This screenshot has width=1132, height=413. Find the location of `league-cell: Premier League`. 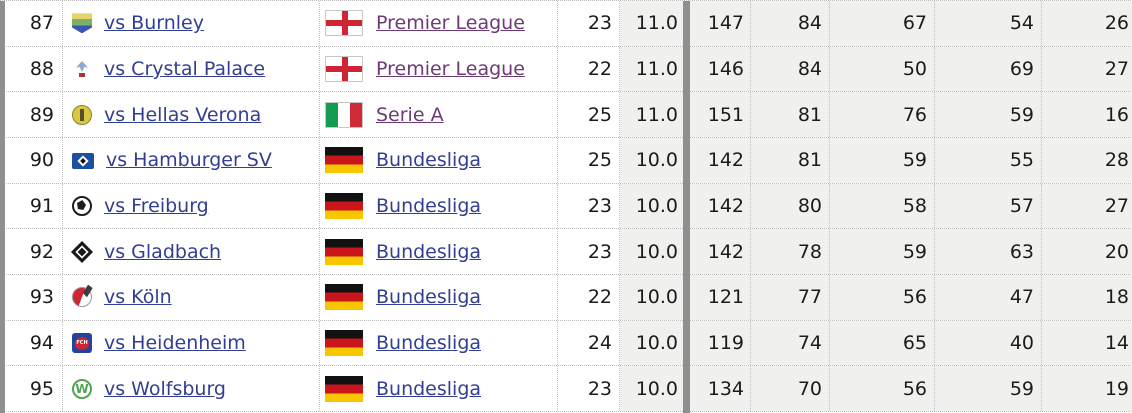

league-cell: Premier League is located at coordinates (439, 23).